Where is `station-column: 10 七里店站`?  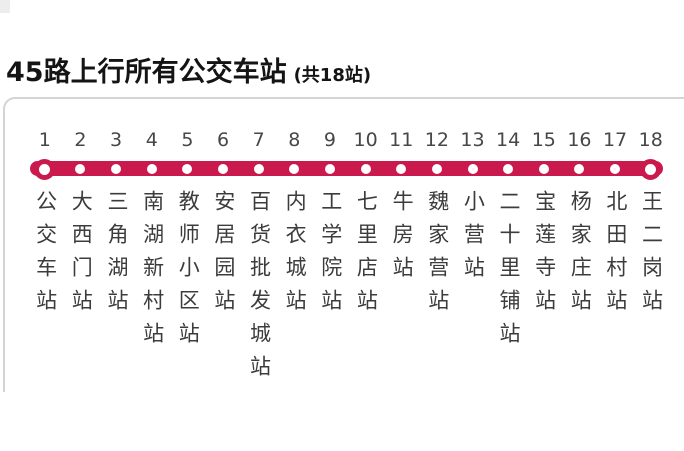
station-column: 10 七里店站 is located at coordinates (366, 258).